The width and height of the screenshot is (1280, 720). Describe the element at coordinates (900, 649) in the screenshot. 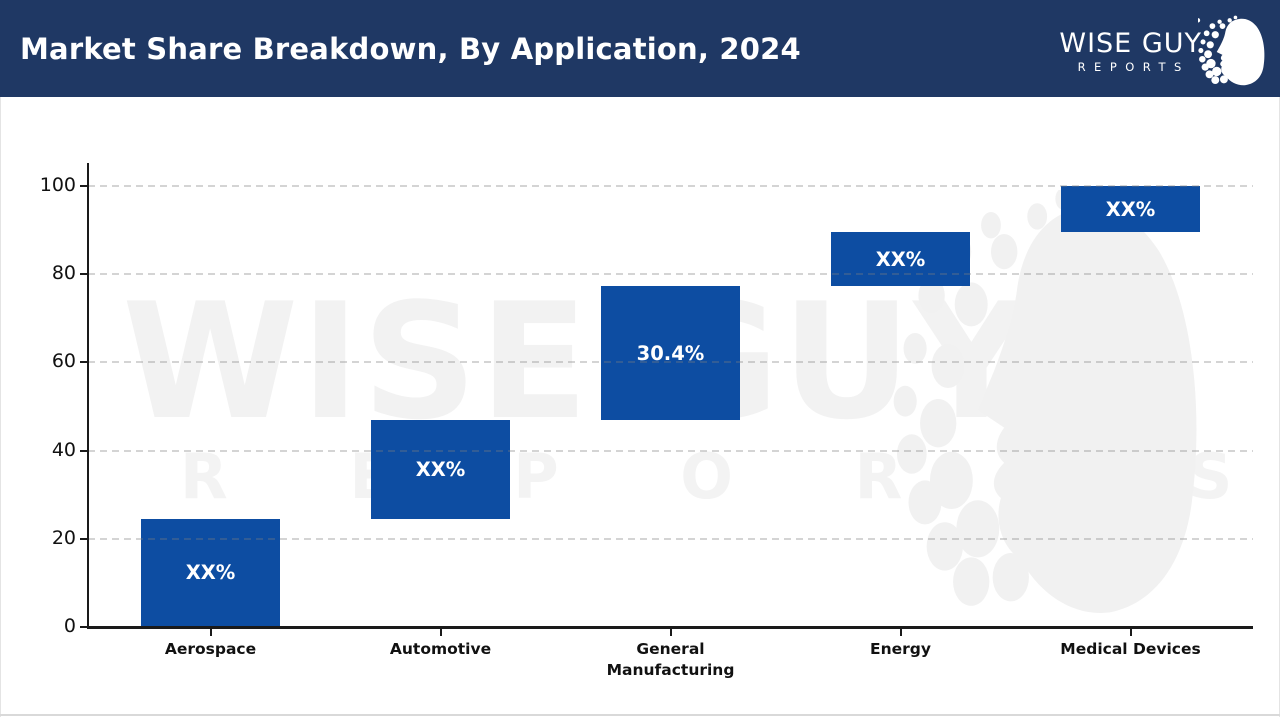

I see `x-category-label: Energy` at that location.